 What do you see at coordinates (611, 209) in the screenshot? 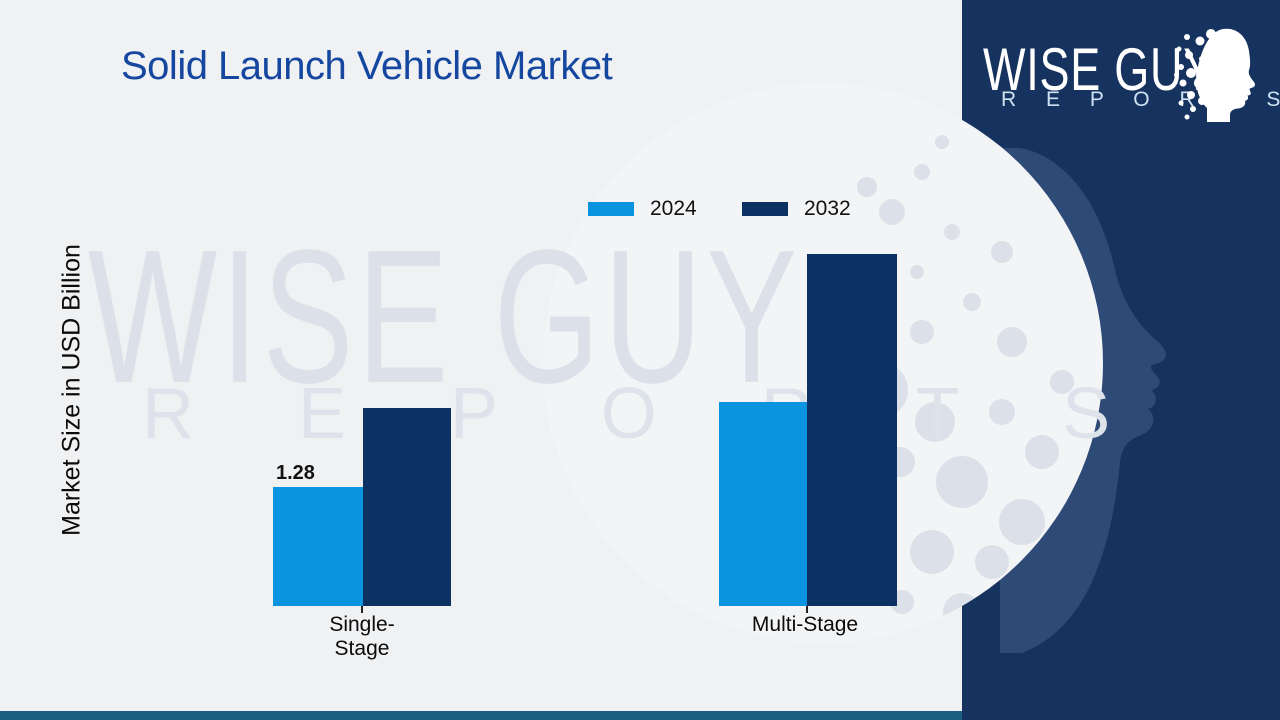
I see `legend-swatch-2024` at bounding box center [611, 209].